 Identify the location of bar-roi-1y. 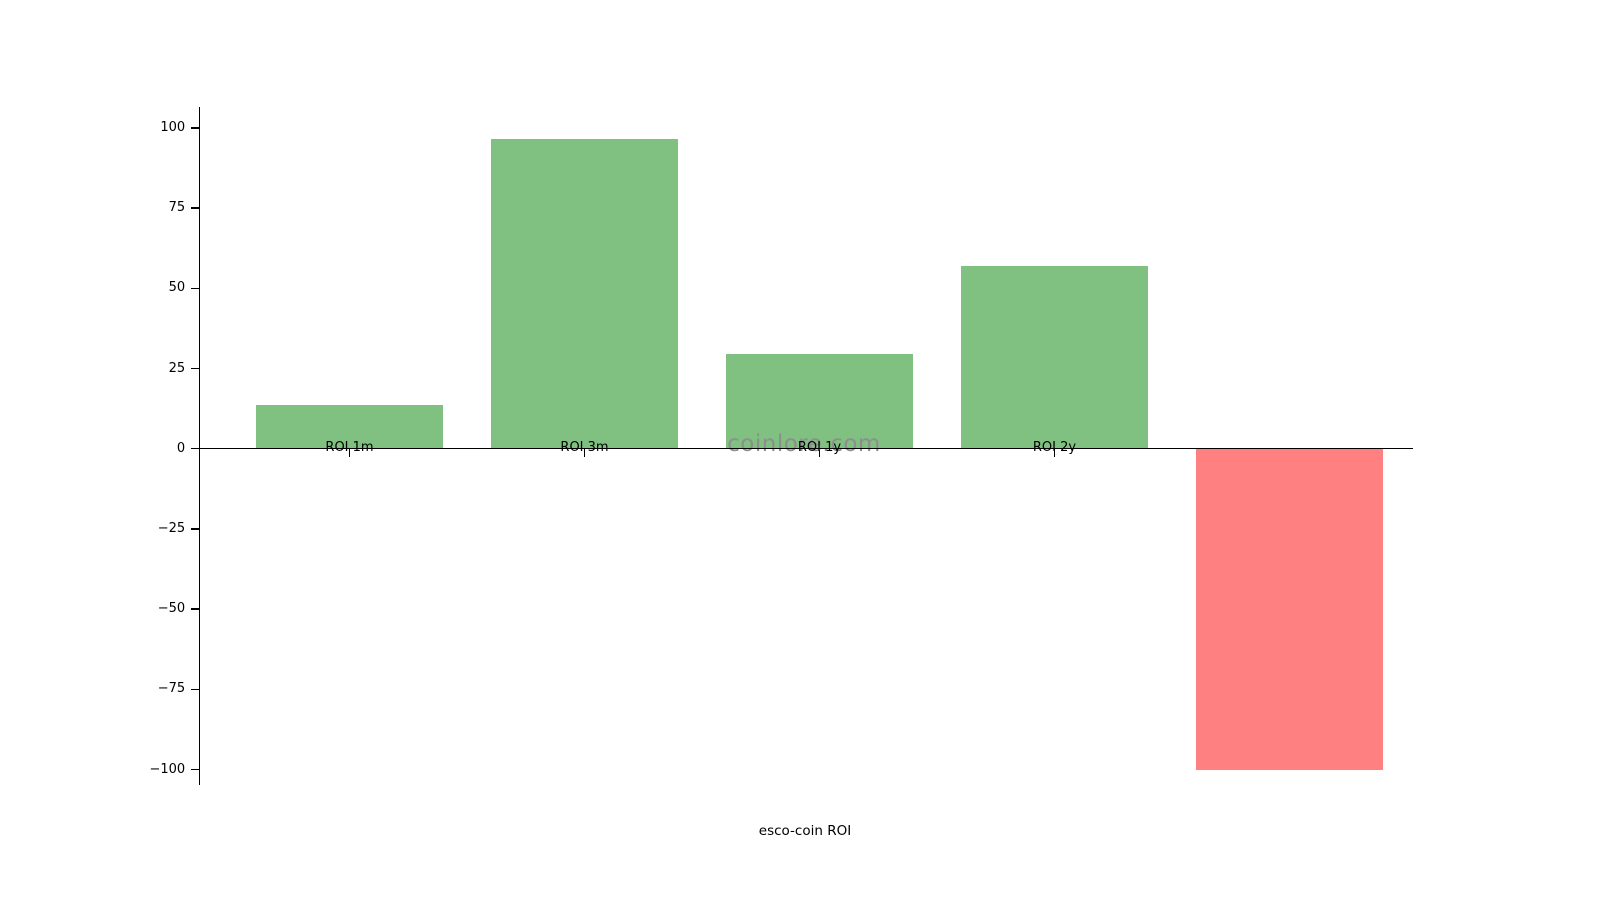
(819, 401).